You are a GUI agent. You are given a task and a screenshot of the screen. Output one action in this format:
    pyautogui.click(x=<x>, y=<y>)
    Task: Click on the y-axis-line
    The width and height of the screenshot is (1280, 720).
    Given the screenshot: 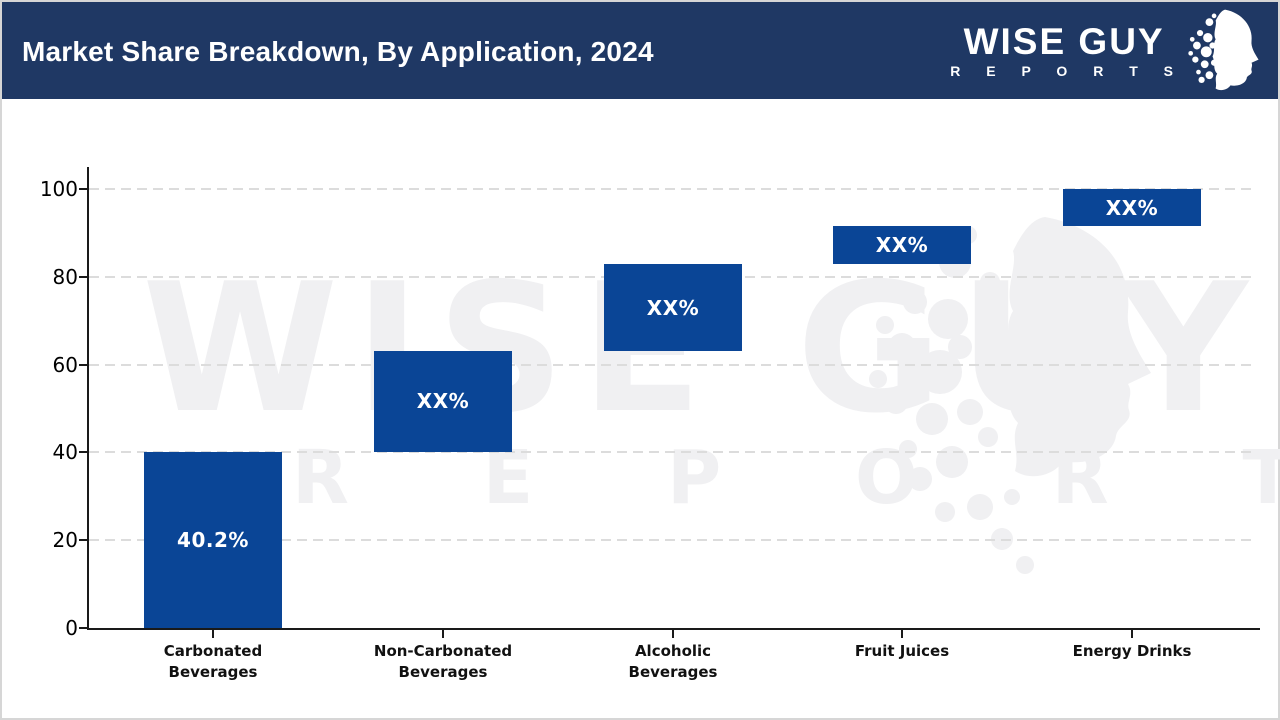 What is the action you would take?
    pyautogui.click(x=88, y=398)
    